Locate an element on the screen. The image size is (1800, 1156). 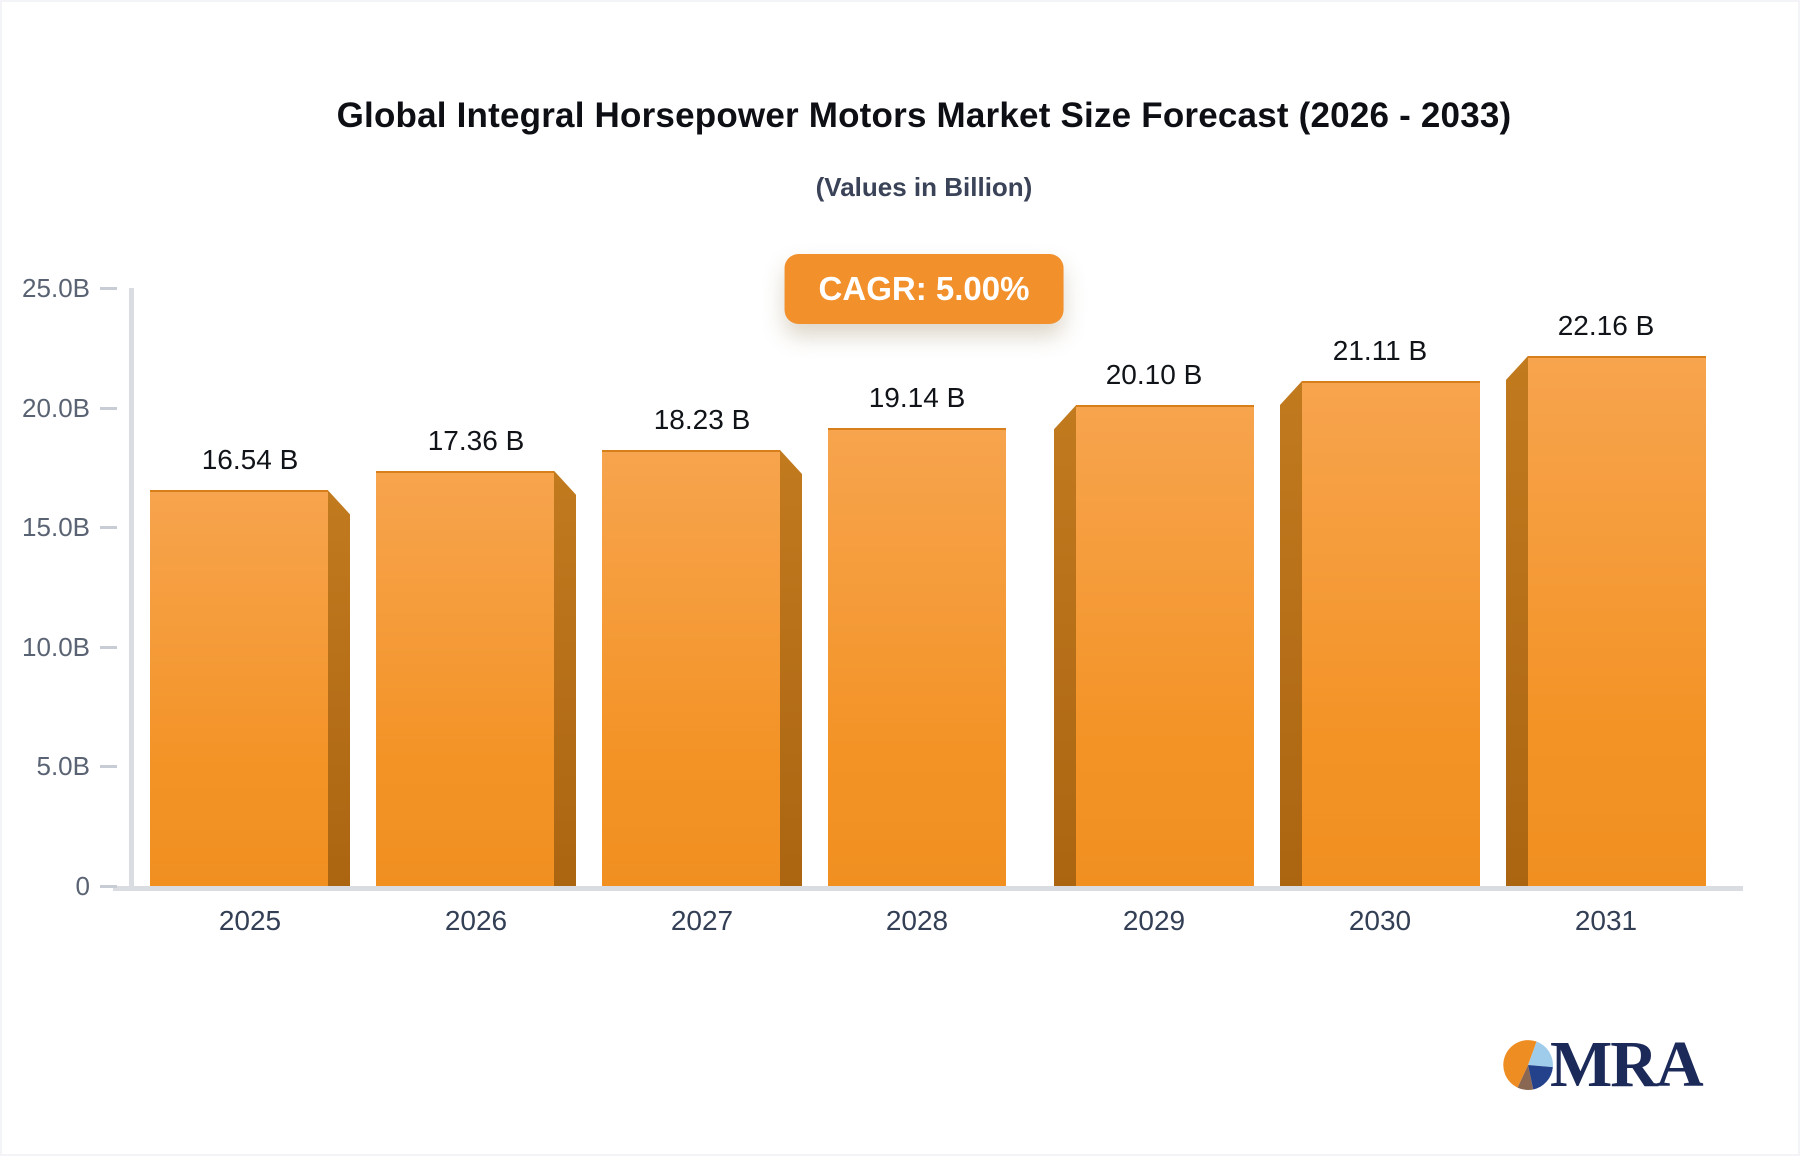
bar-value-label: 22.16 B is located at coordinates (1606, 325).